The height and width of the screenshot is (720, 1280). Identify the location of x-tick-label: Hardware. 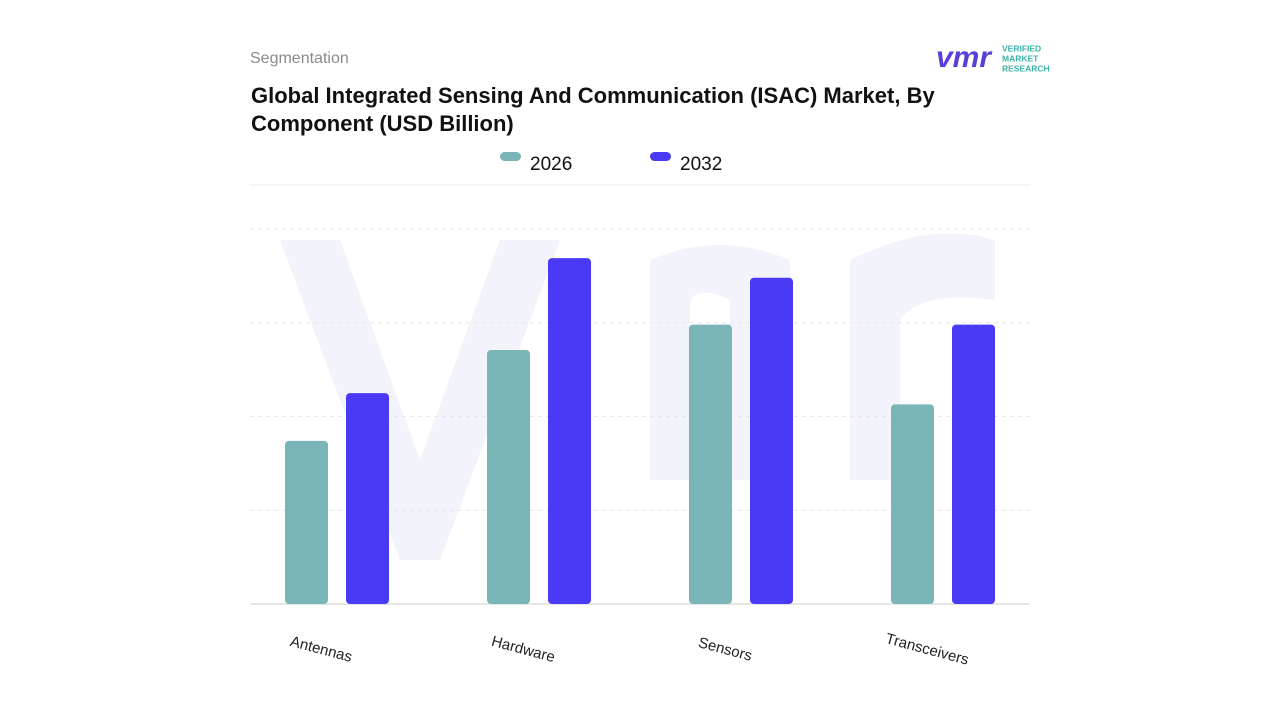
(523, 649).